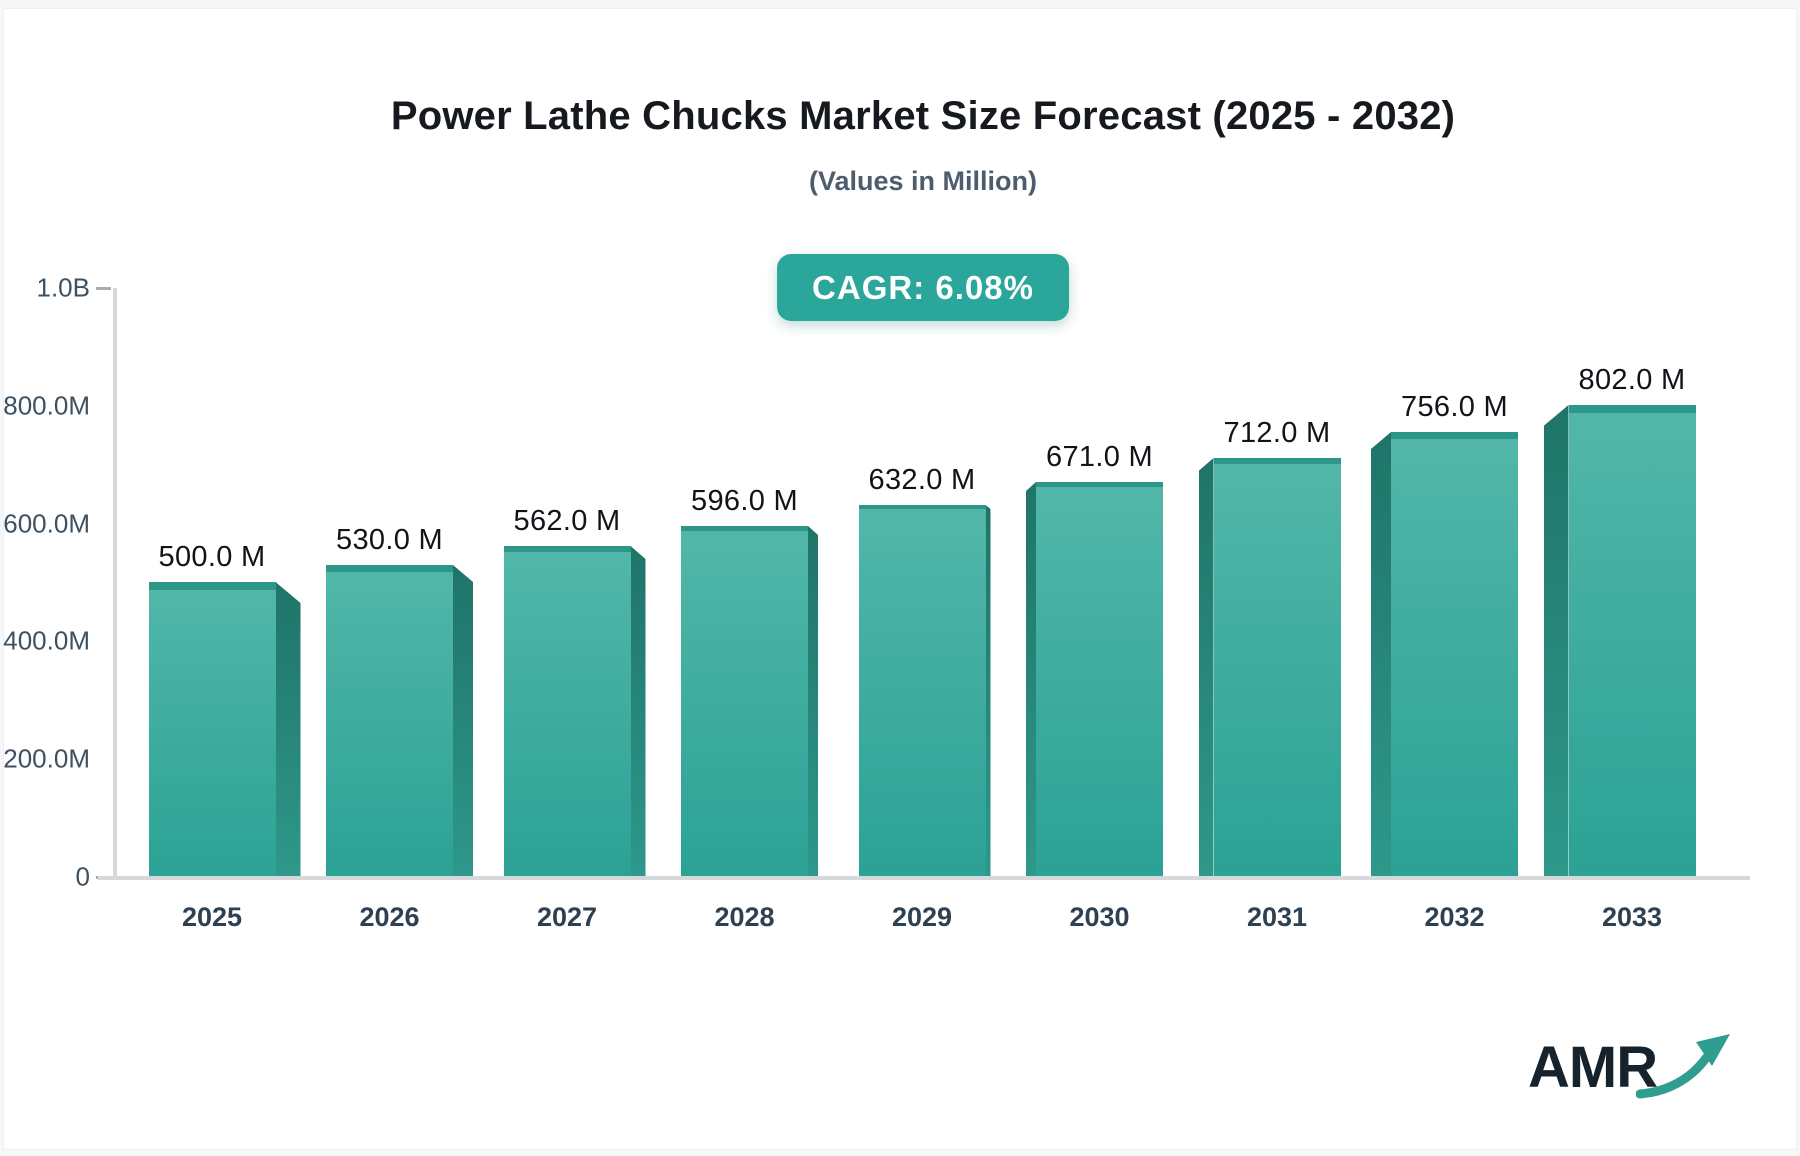 The width and height of the screenshot is (1800, 1156). Describe the element at coordinates (1454, 917) in the screenshot. I see `x-axis-label-2032: 2032` at that location.